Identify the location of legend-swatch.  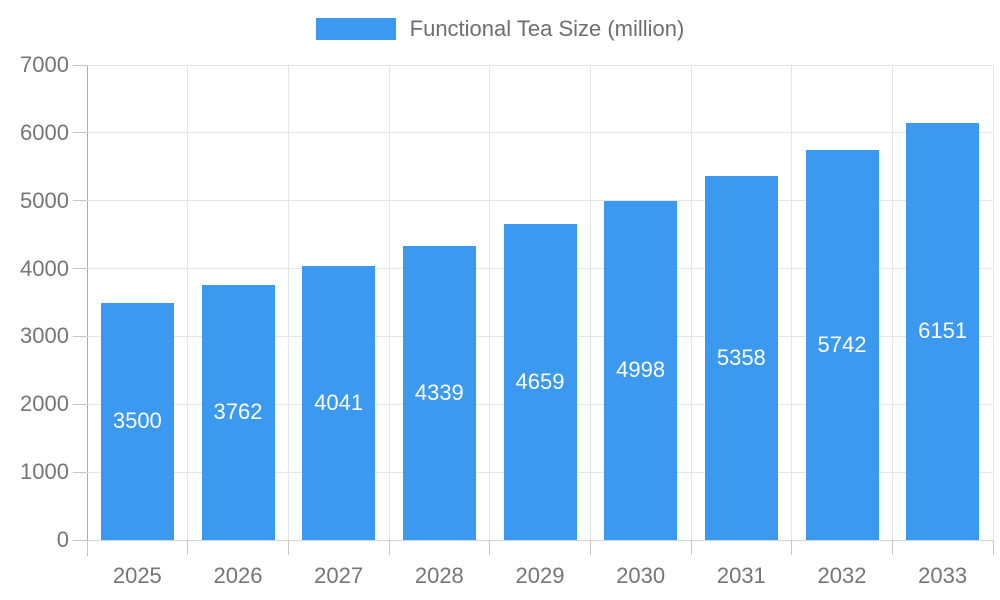
(355, 29).